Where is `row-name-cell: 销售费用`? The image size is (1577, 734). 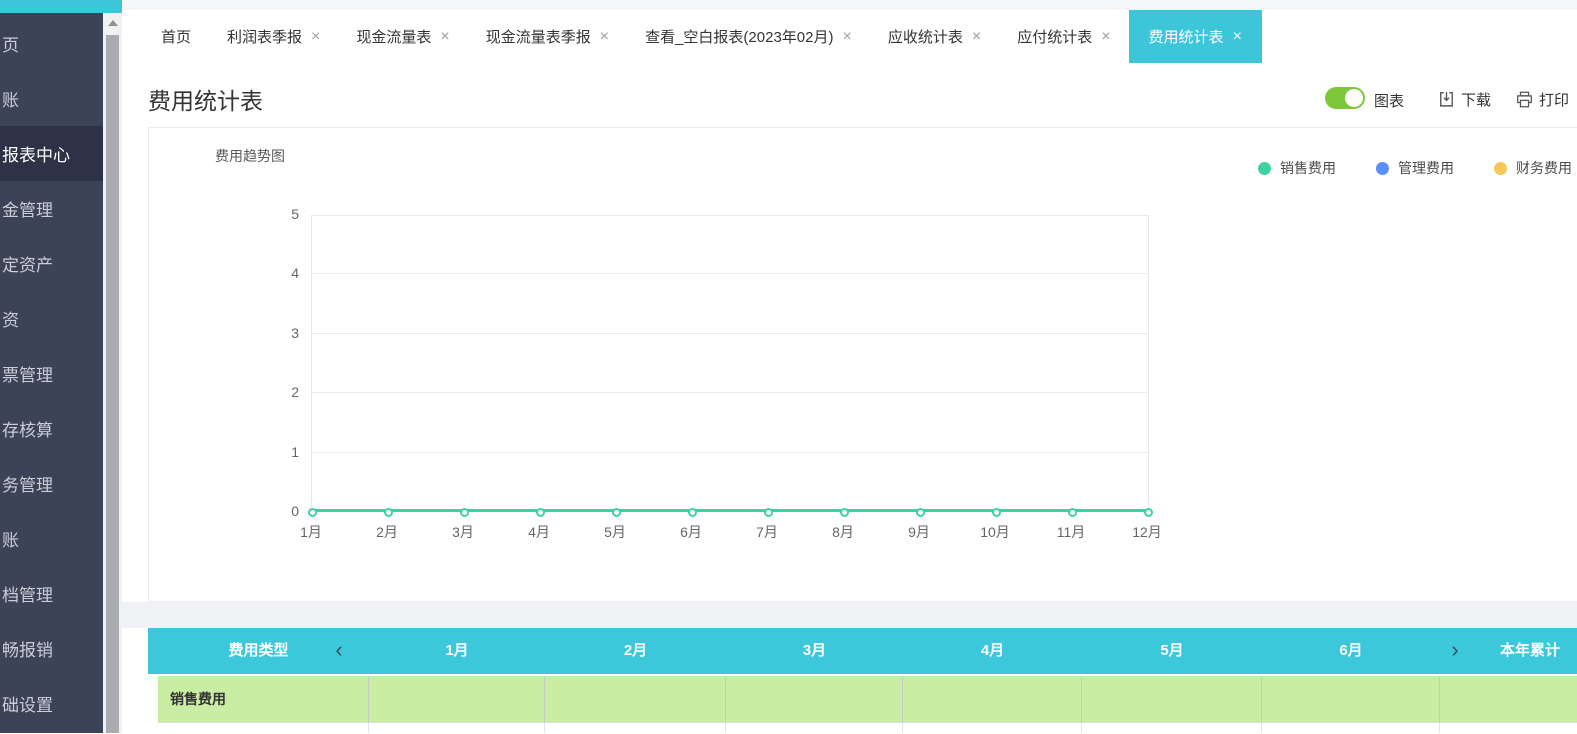
row-name-cell: 销售费用 is located at coordinates (263, 699).